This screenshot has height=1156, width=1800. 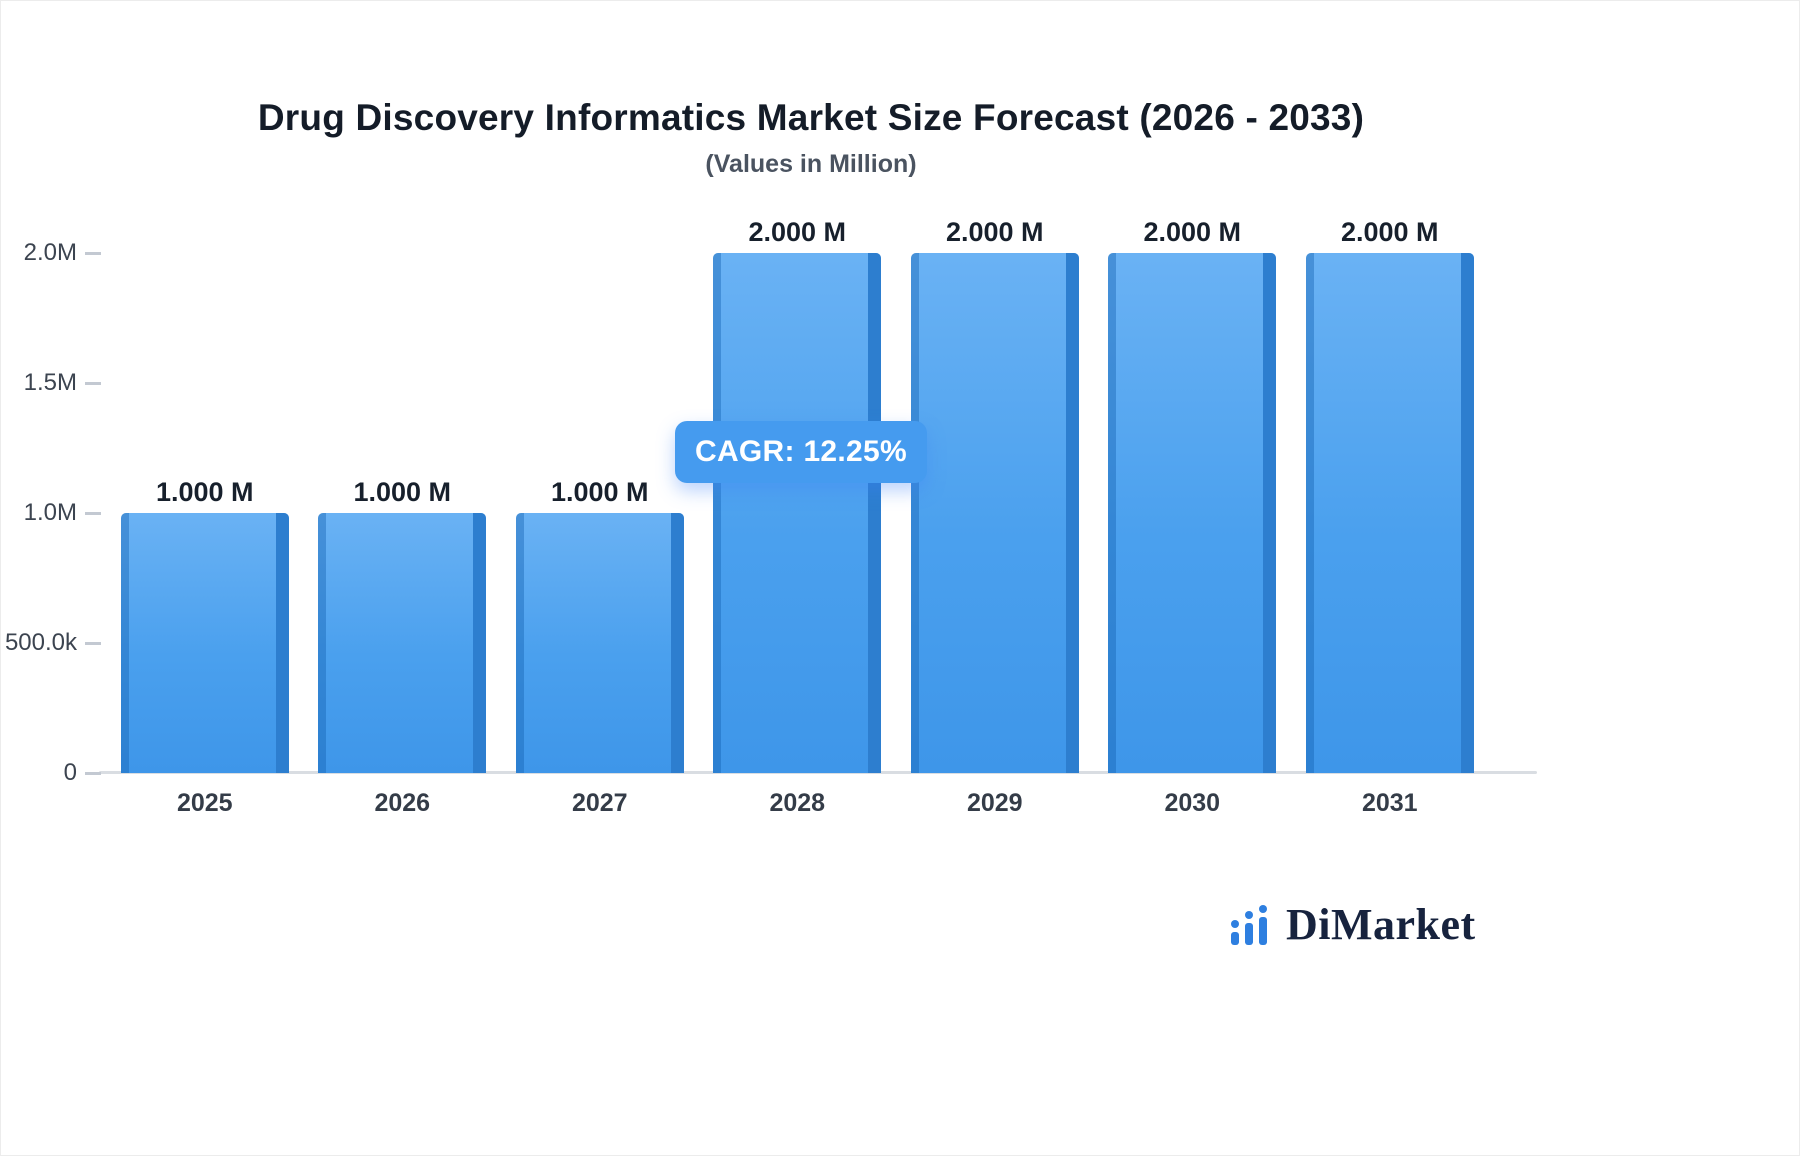 What do you see at coordinates (402, 803) in the screenshot?
I see `x-tick-label-2026: 2026` at bounding box center [402, 803].